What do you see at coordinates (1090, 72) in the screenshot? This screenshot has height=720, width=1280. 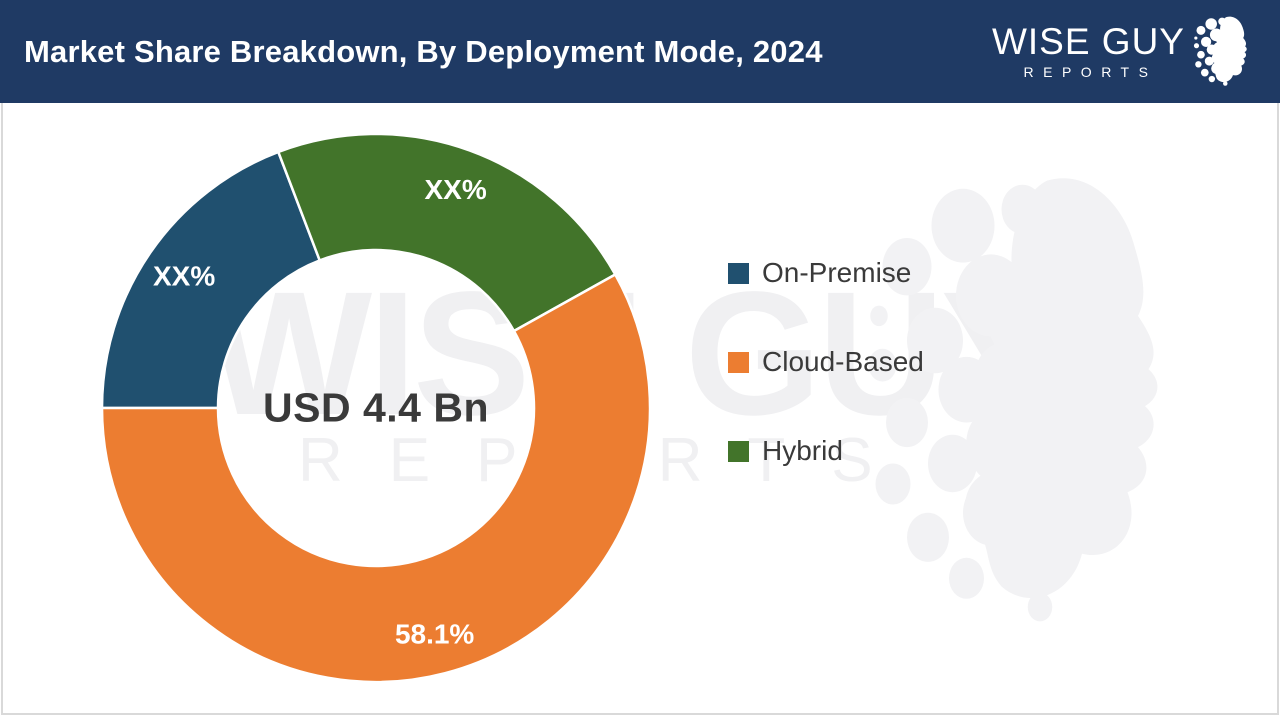 I see `logo-wordmark-line2: REPORTS` at bounding box center [1090, 72].